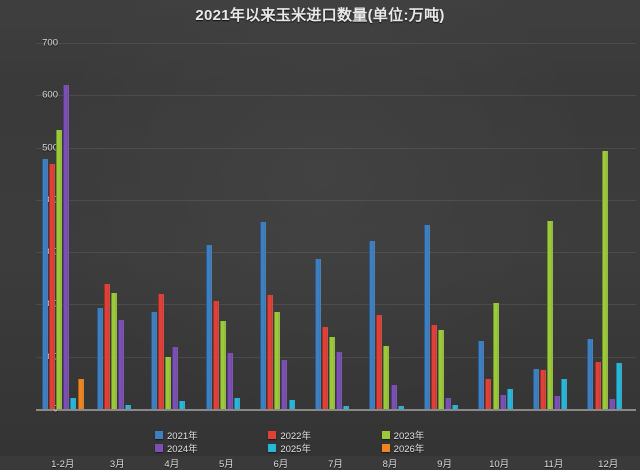  Describe the element at coordinates (284, 384) in the screenshot. I see `bar-2024年-6月` at that location.